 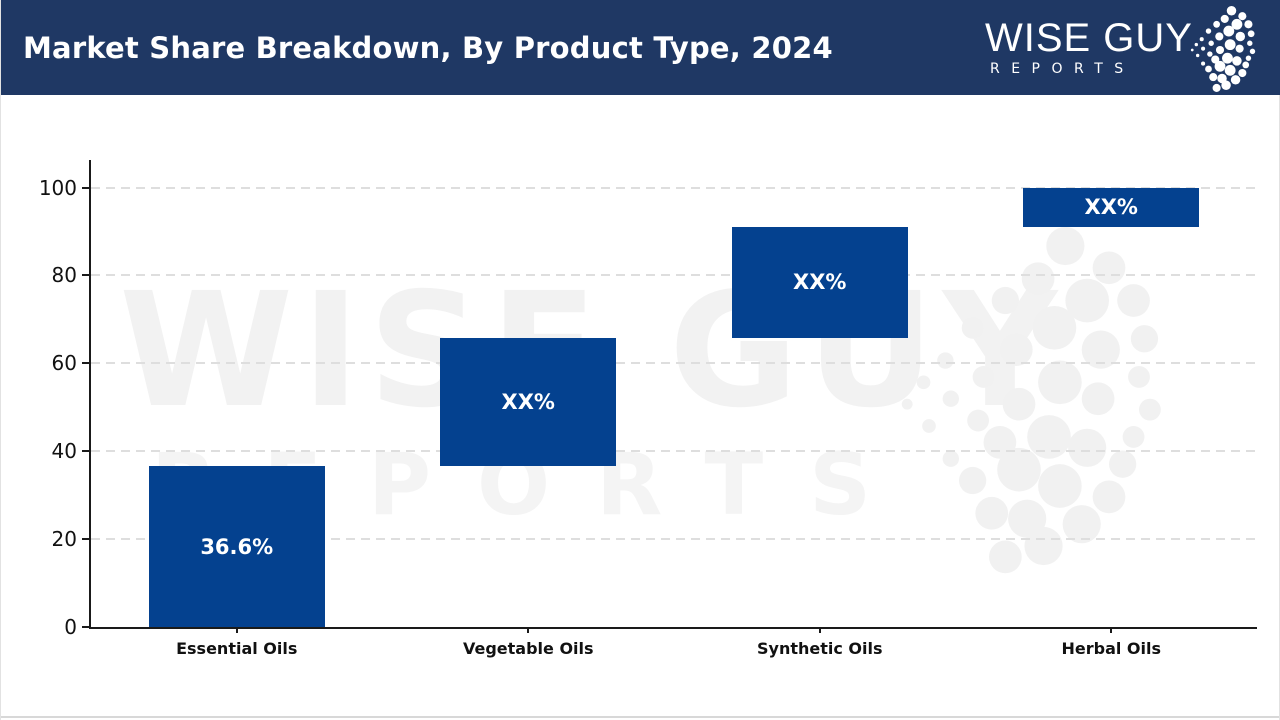 What do you see at coordinates (64, 539) in the screenshot?
I see `y-tick-label-20: 20` at bounding box center [64, 539].